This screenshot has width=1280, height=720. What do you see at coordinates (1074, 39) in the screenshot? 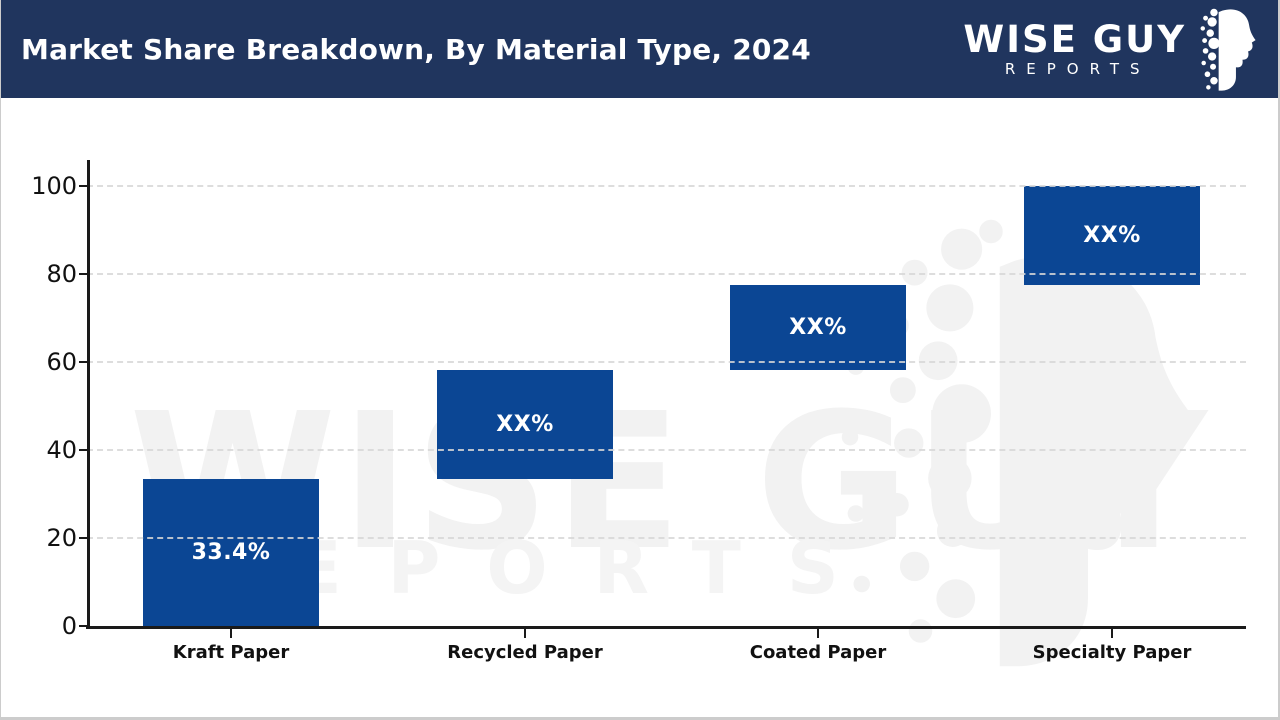
I see `logo-wordmark: WISE GUY` at bounding box center [1074, 39].